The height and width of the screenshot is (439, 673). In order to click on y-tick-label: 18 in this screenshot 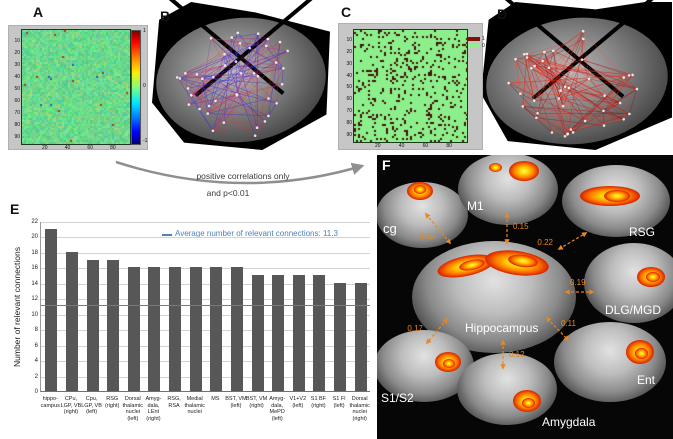, I will do `click(34, 252)`.